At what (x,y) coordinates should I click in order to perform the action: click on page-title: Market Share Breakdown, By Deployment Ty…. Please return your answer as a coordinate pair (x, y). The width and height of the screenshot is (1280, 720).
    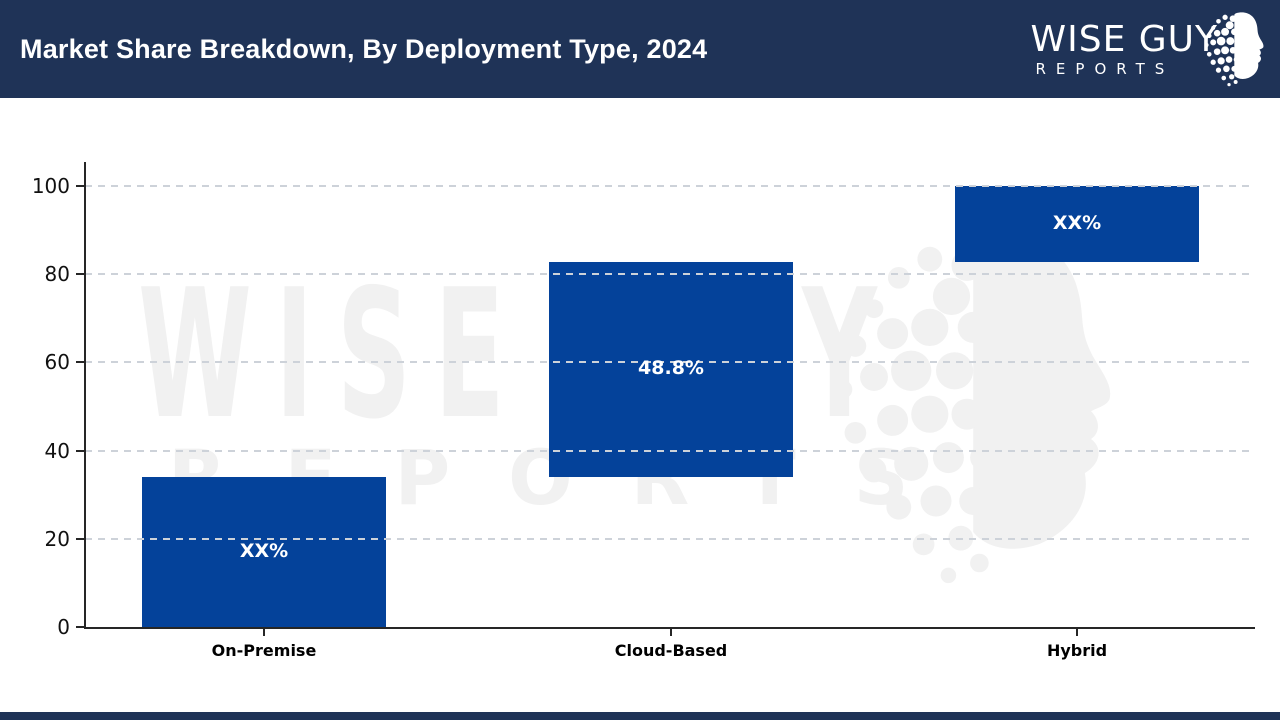
    Looking at the image, I should click on (364, 48).